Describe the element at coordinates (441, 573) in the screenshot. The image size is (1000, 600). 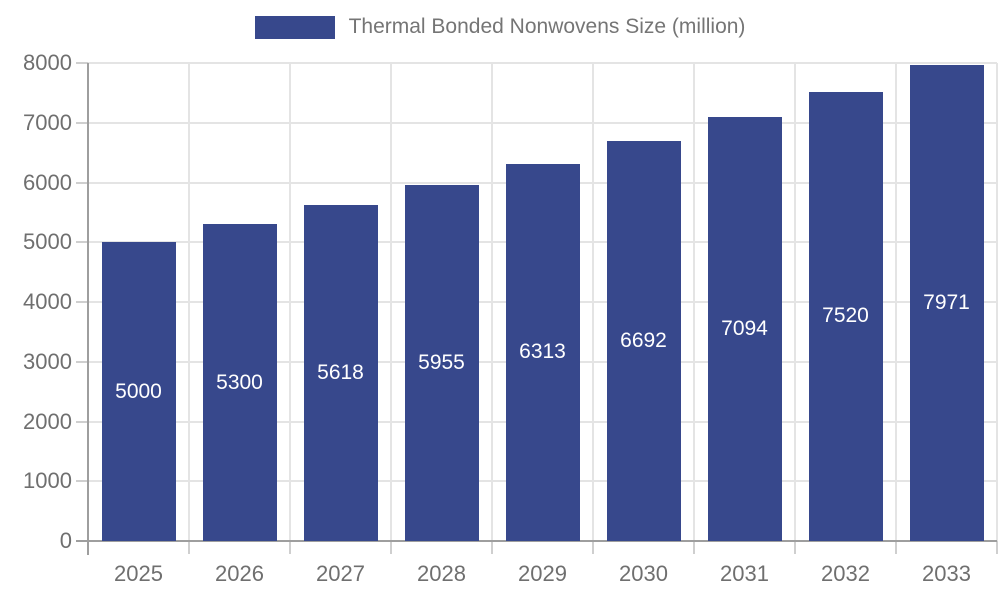
I see `x-axis-label: 2028` at that location.